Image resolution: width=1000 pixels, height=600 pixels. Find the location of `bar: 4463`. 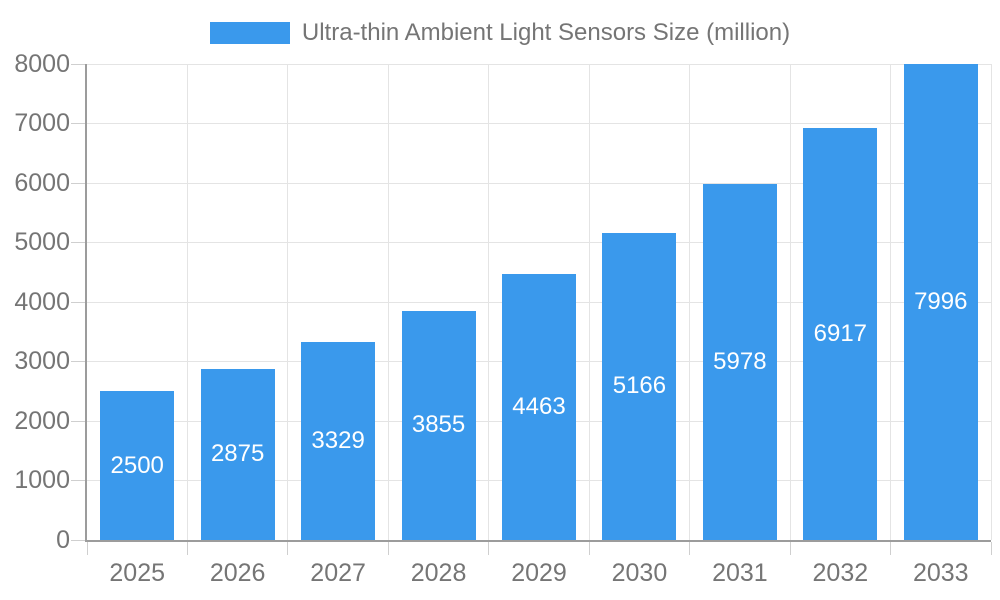

bar: 4463 is located at coordinates (539, 407).